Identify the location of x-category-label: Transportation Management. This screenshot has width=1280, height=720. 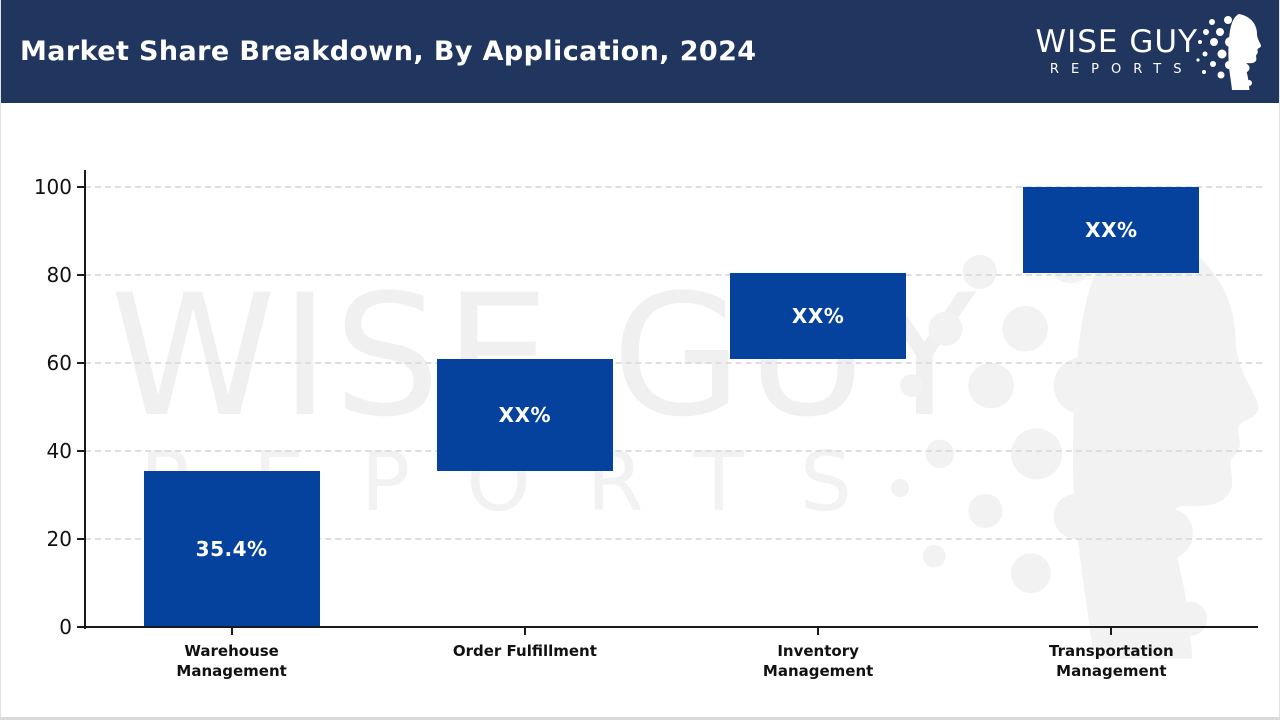
(1111, 661).